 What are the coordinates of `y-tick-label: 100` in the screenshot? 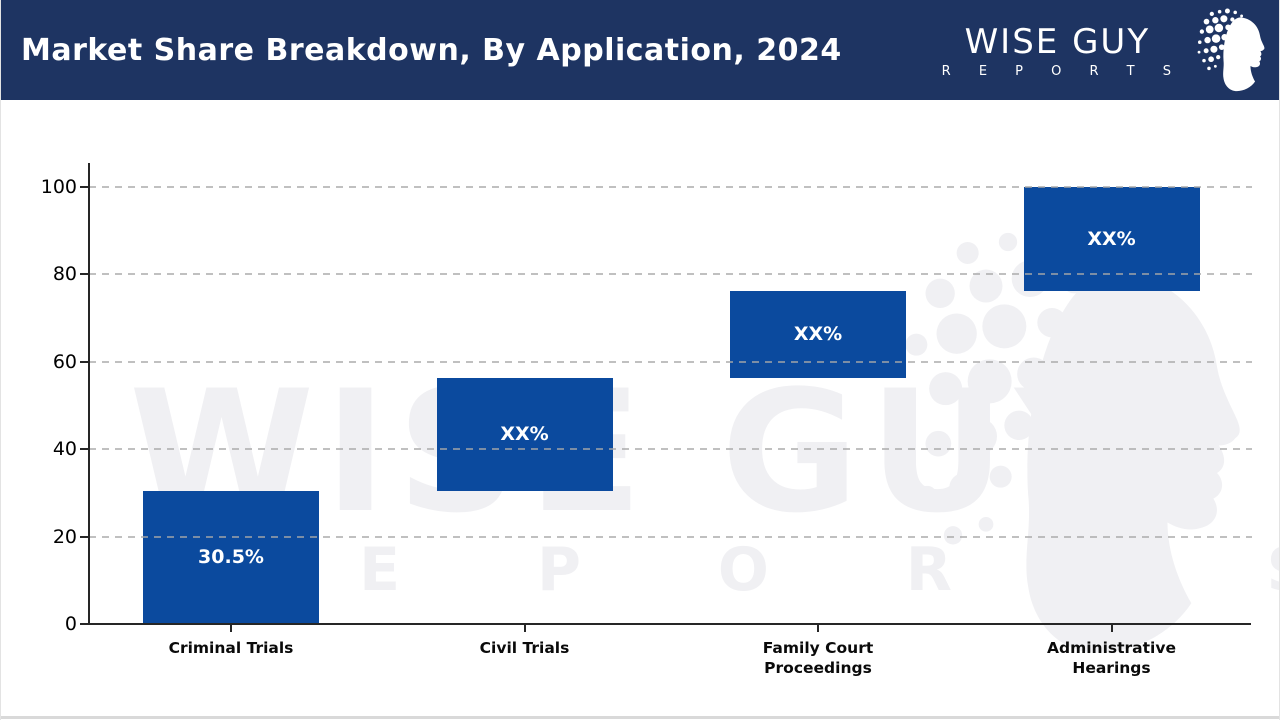 It's located at (58, 186).